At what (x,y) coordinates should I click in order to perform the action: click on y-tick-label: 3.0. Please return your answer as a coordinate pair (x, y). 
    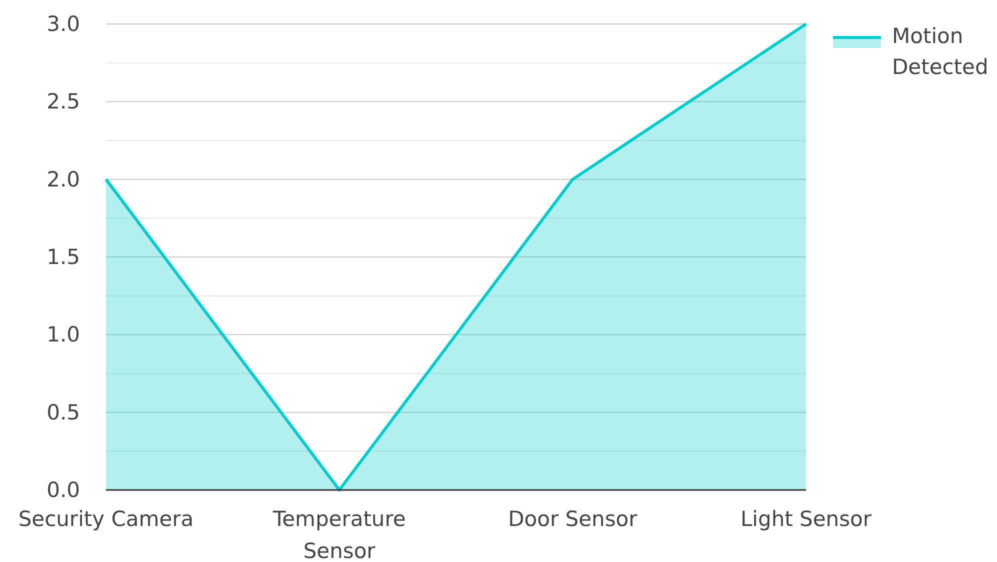
    Looking at the image, I should click on (63, 24).